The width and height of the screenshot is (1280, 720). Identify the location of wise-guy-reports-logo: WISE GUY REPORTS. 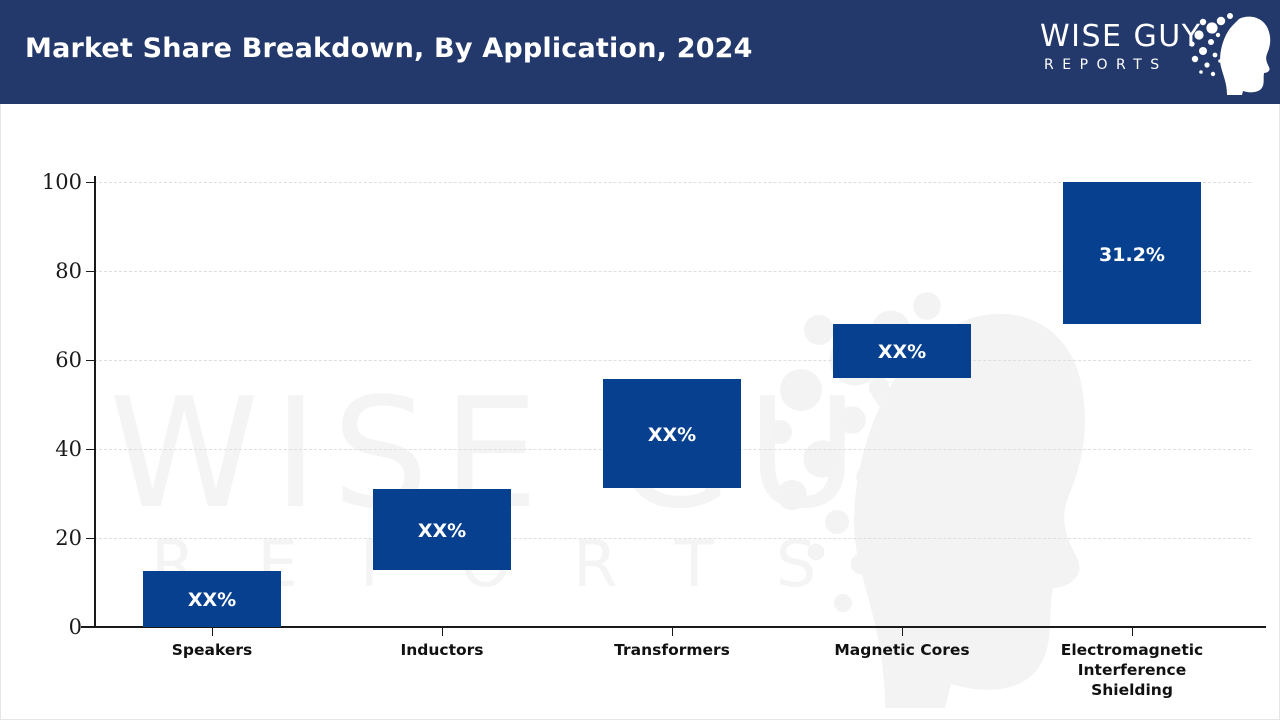
(1155, 53).